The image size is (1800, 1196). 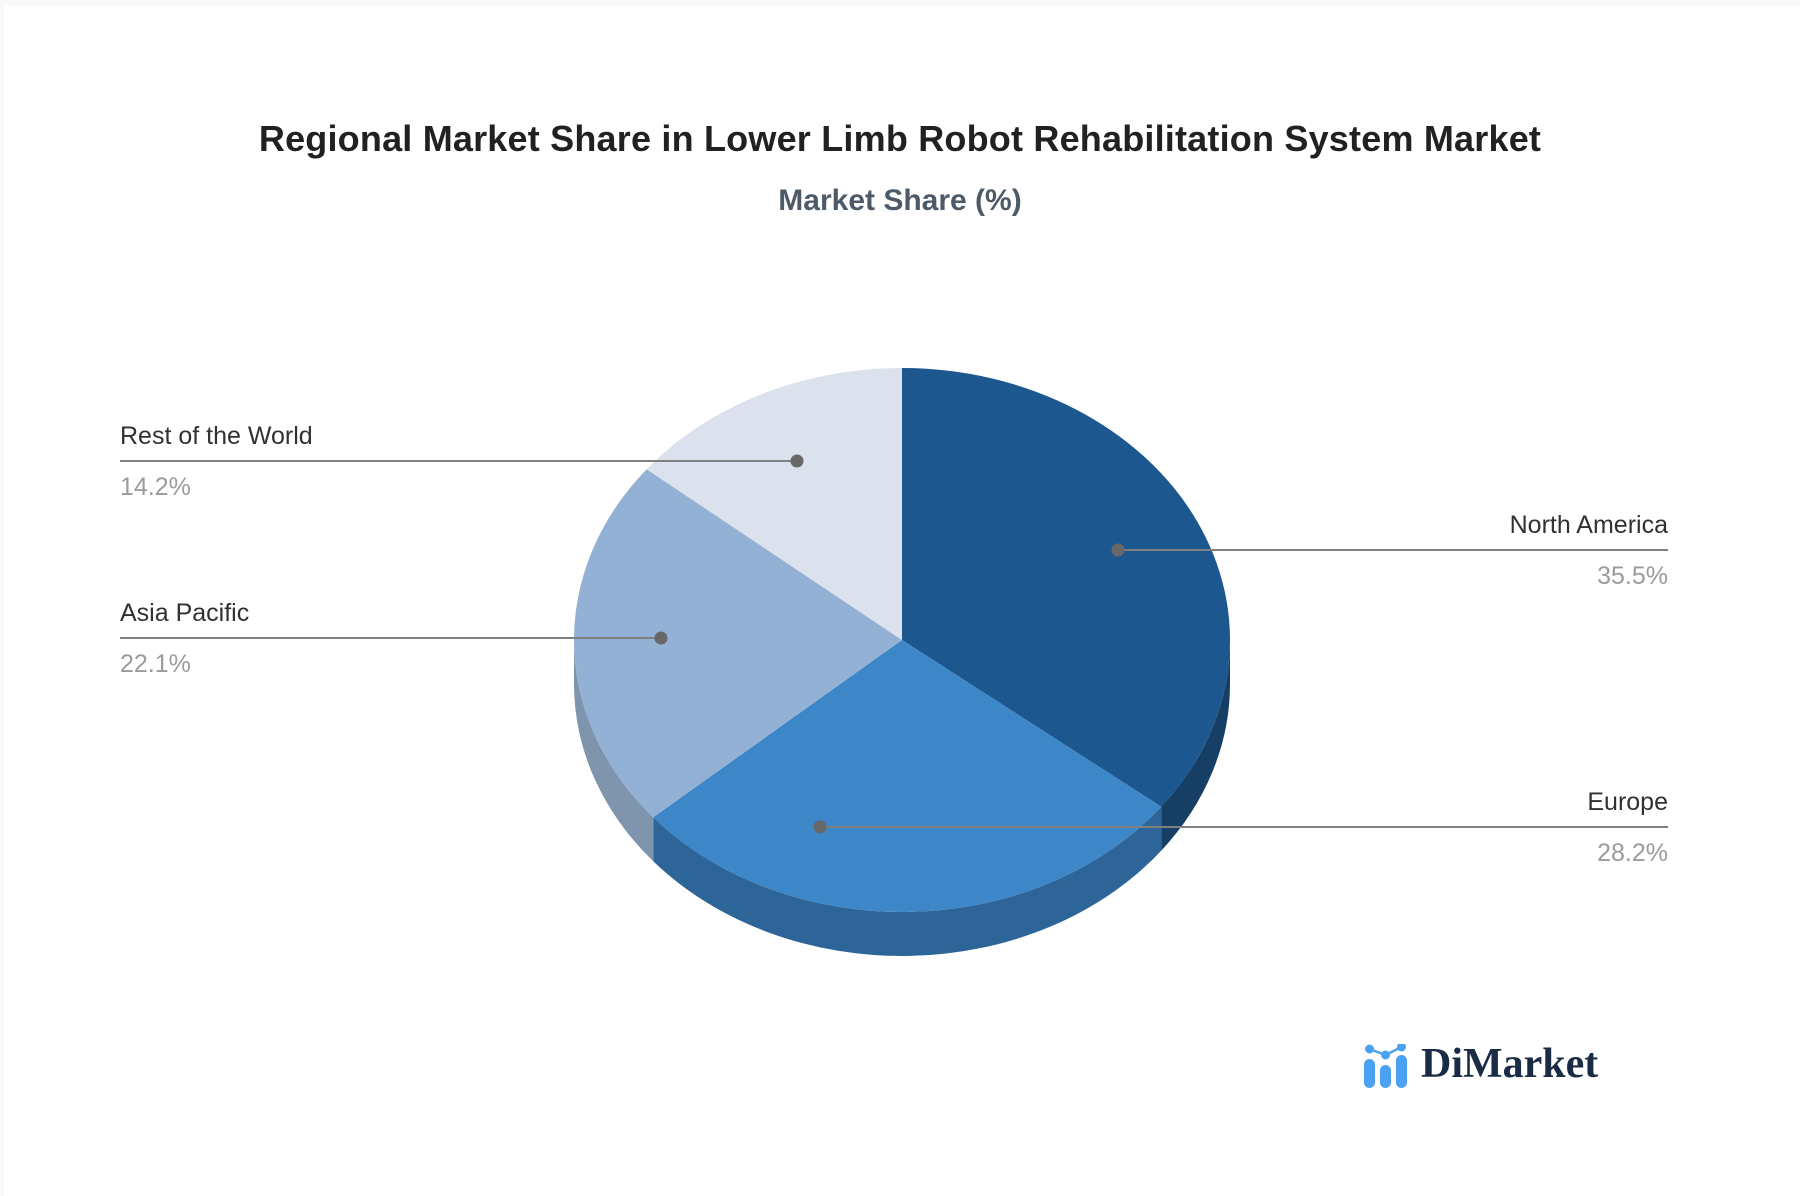 What do you see at coordinates (1627, 802) in the screenshot?
I see `slice-label-europe: Europe` at bounding box center [1627, 802].